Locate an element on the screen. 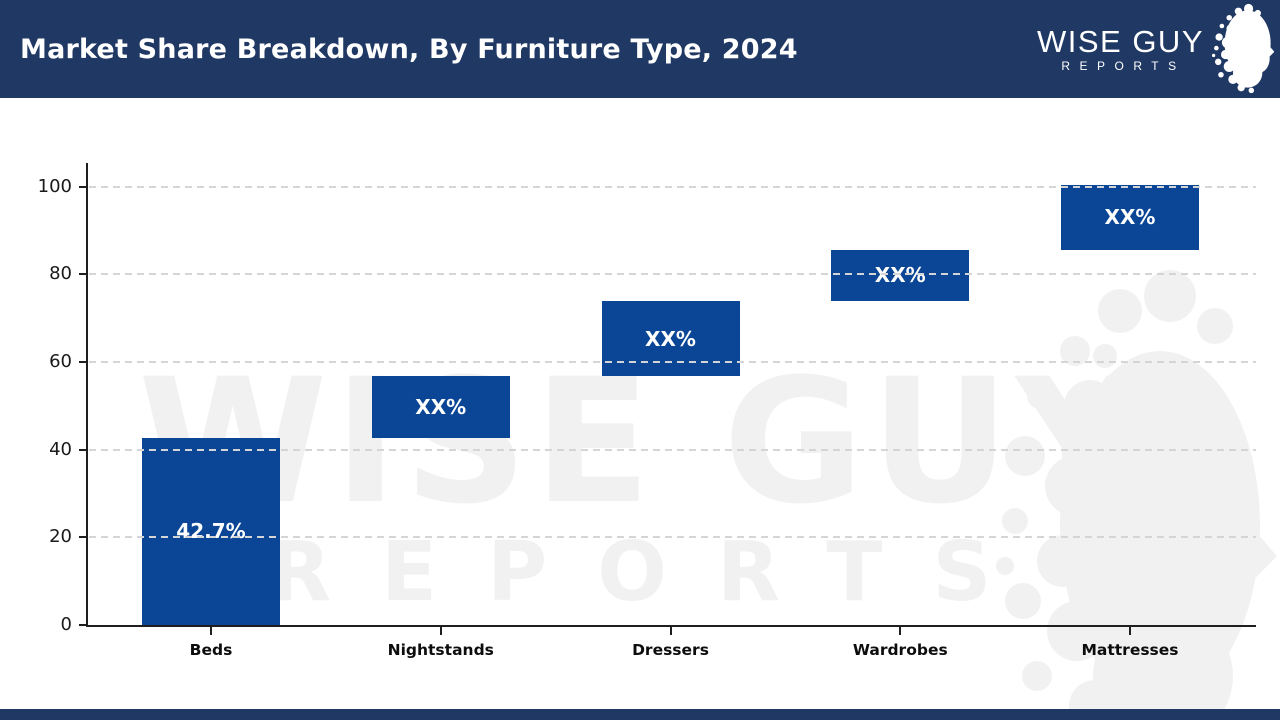 The image size is (1280, 720). y-tick-label: 60 is located at coordinates (60, 361).